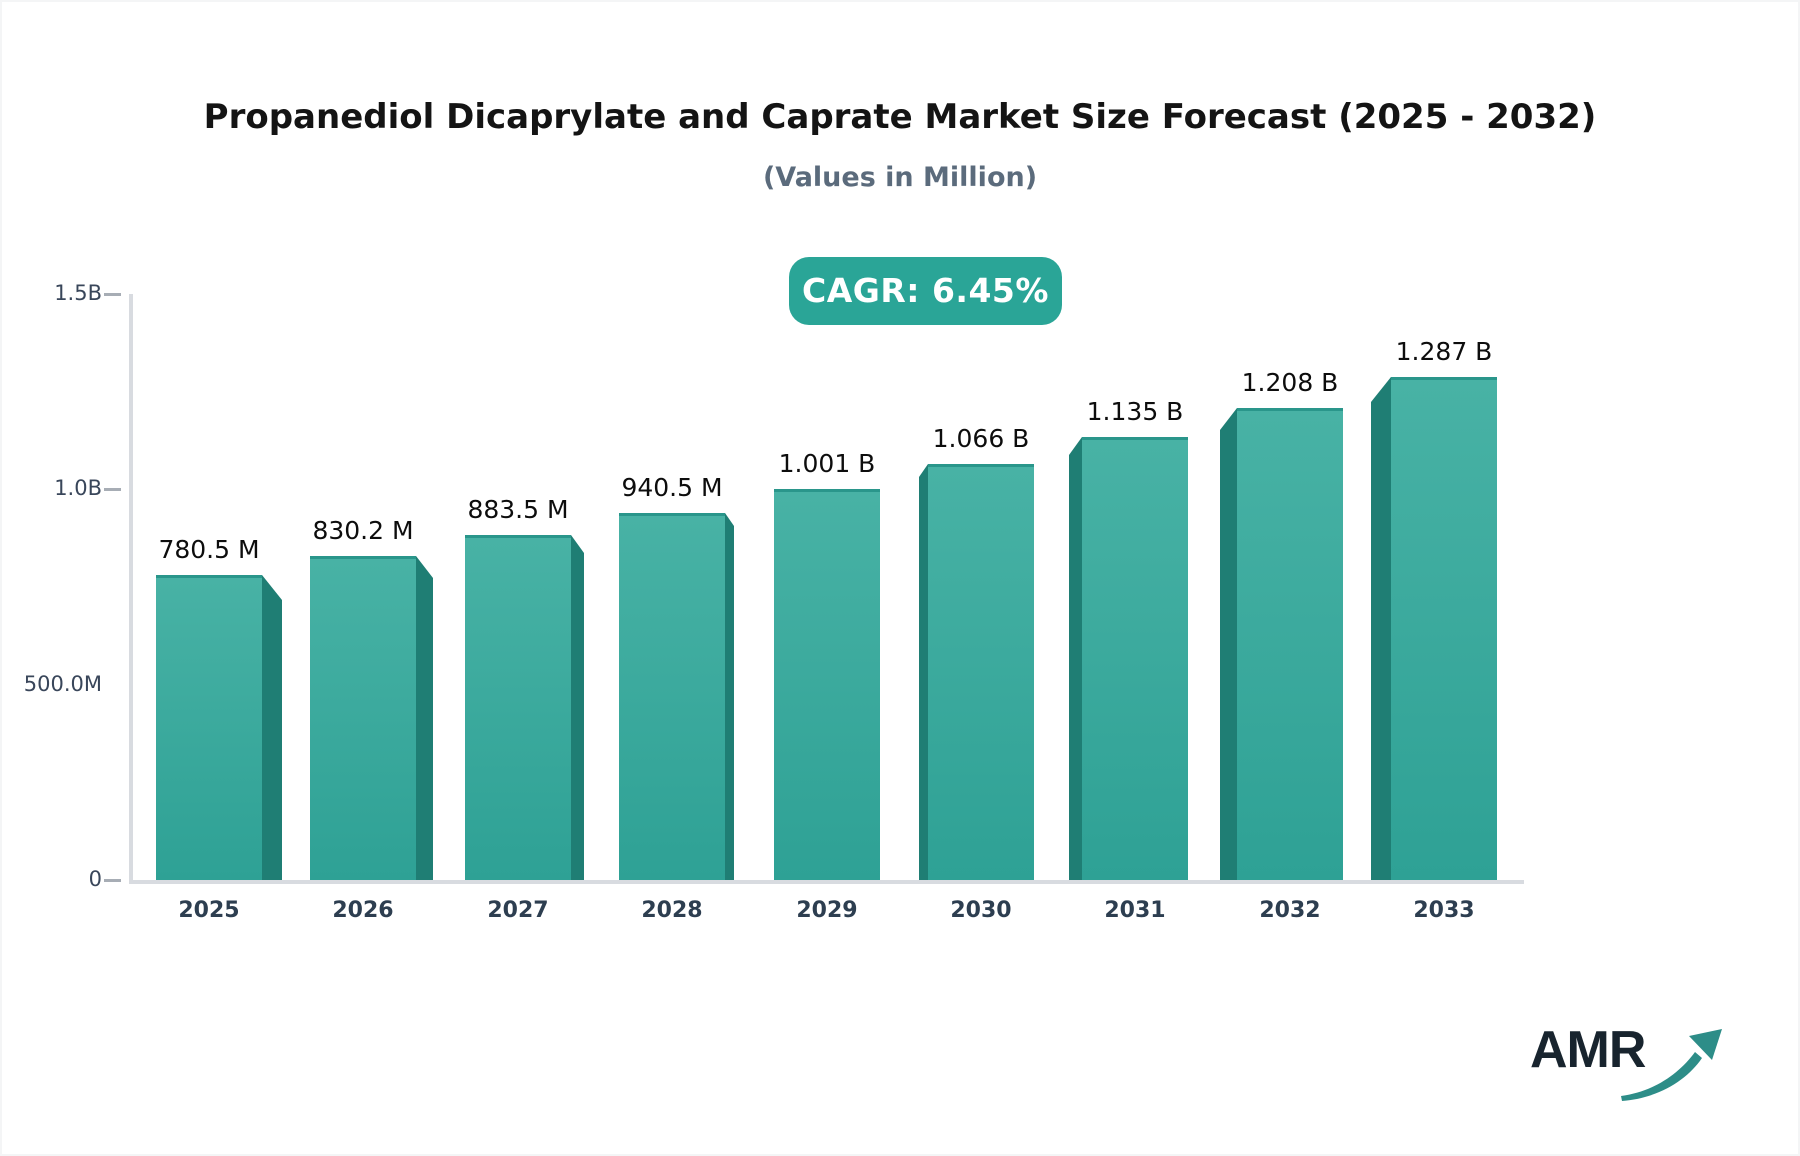 This screenshot has height=1156, width=1800. Describe the element at coordinates (518, 910) in the screenshot. I see `x-tick-label-2027: 2027` at that location.